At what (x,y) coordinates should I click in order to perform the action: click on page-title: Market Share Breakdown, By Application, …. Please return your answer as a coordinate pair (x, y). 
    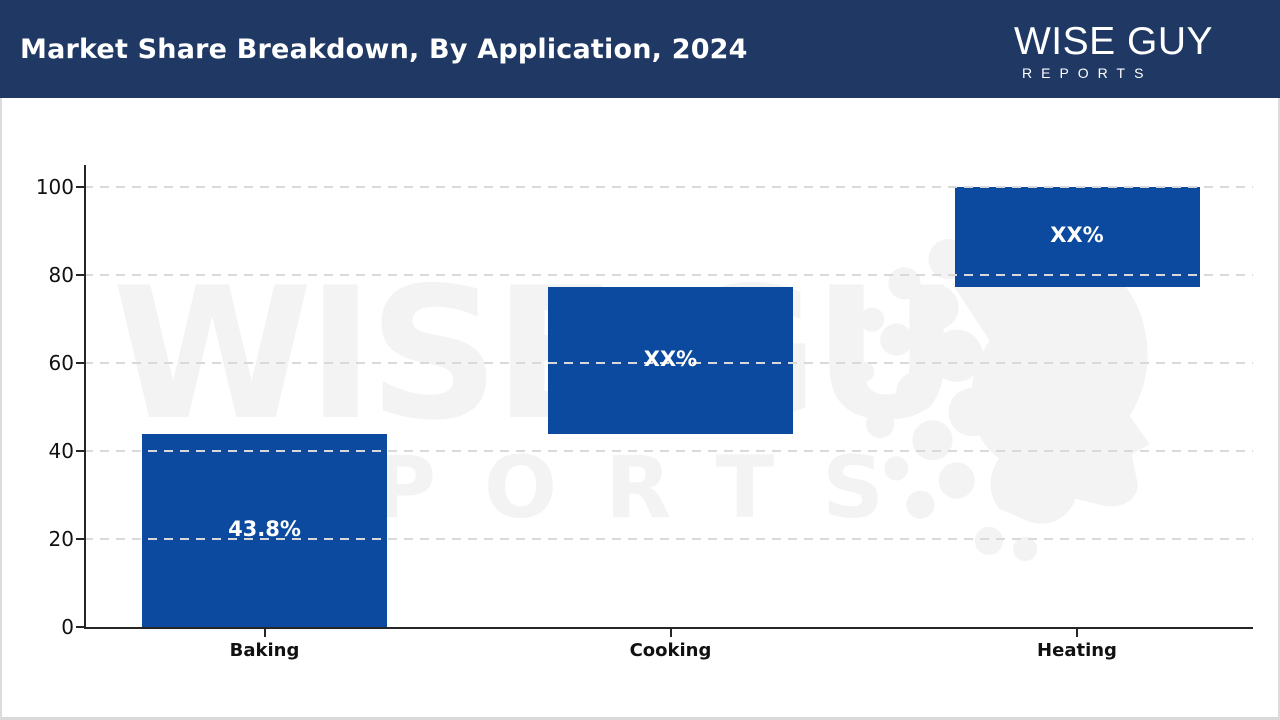
    Looking at the image, I should click on (384, 49).